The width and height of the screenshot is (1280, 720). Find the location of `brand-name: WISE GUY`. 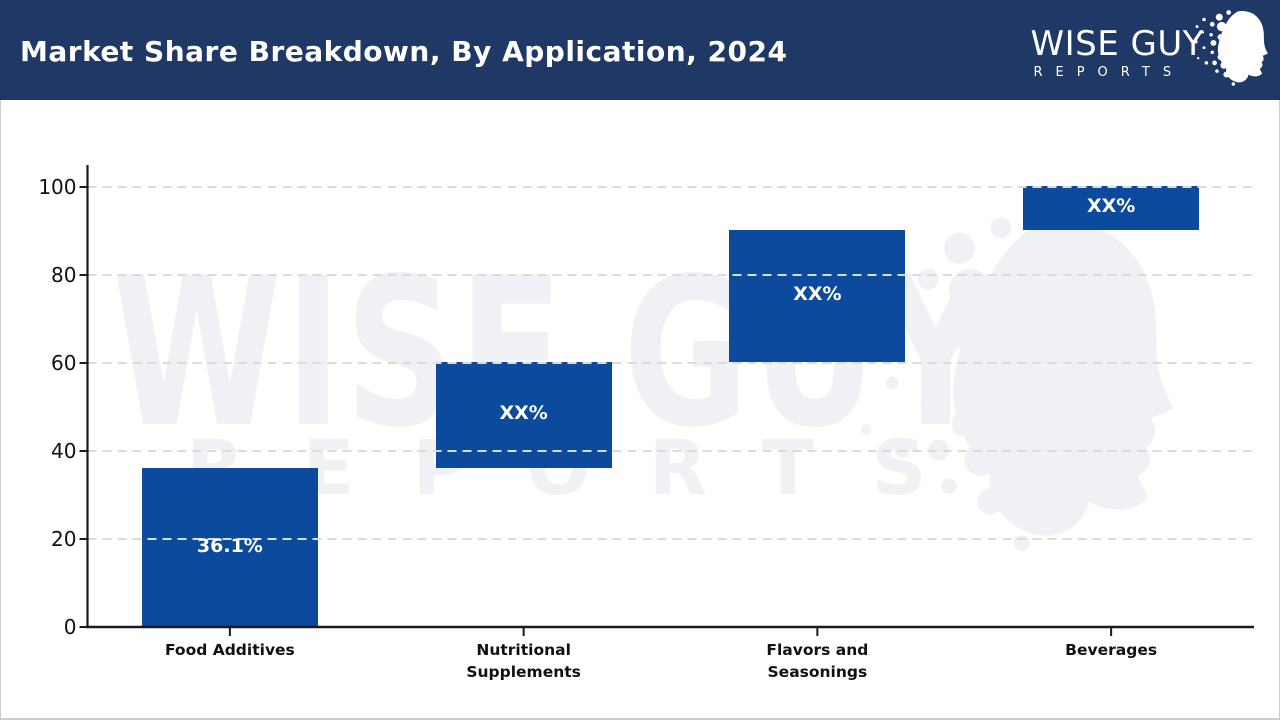

brand-name: WISE GUY is located at coordinates (1117, 44).